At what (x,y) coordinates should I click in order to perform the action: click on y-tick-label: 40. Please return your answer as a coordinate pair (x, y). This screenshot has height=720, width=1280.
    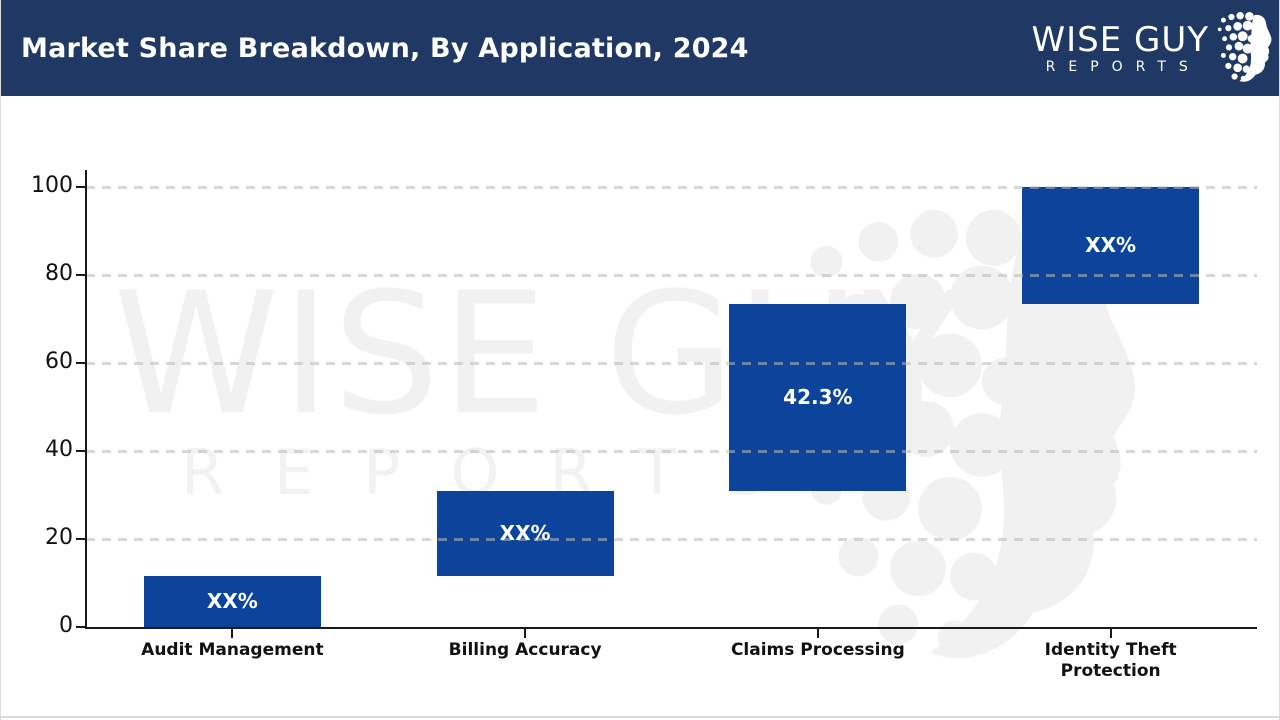
    Looking at the image, I should click on (59, 449).